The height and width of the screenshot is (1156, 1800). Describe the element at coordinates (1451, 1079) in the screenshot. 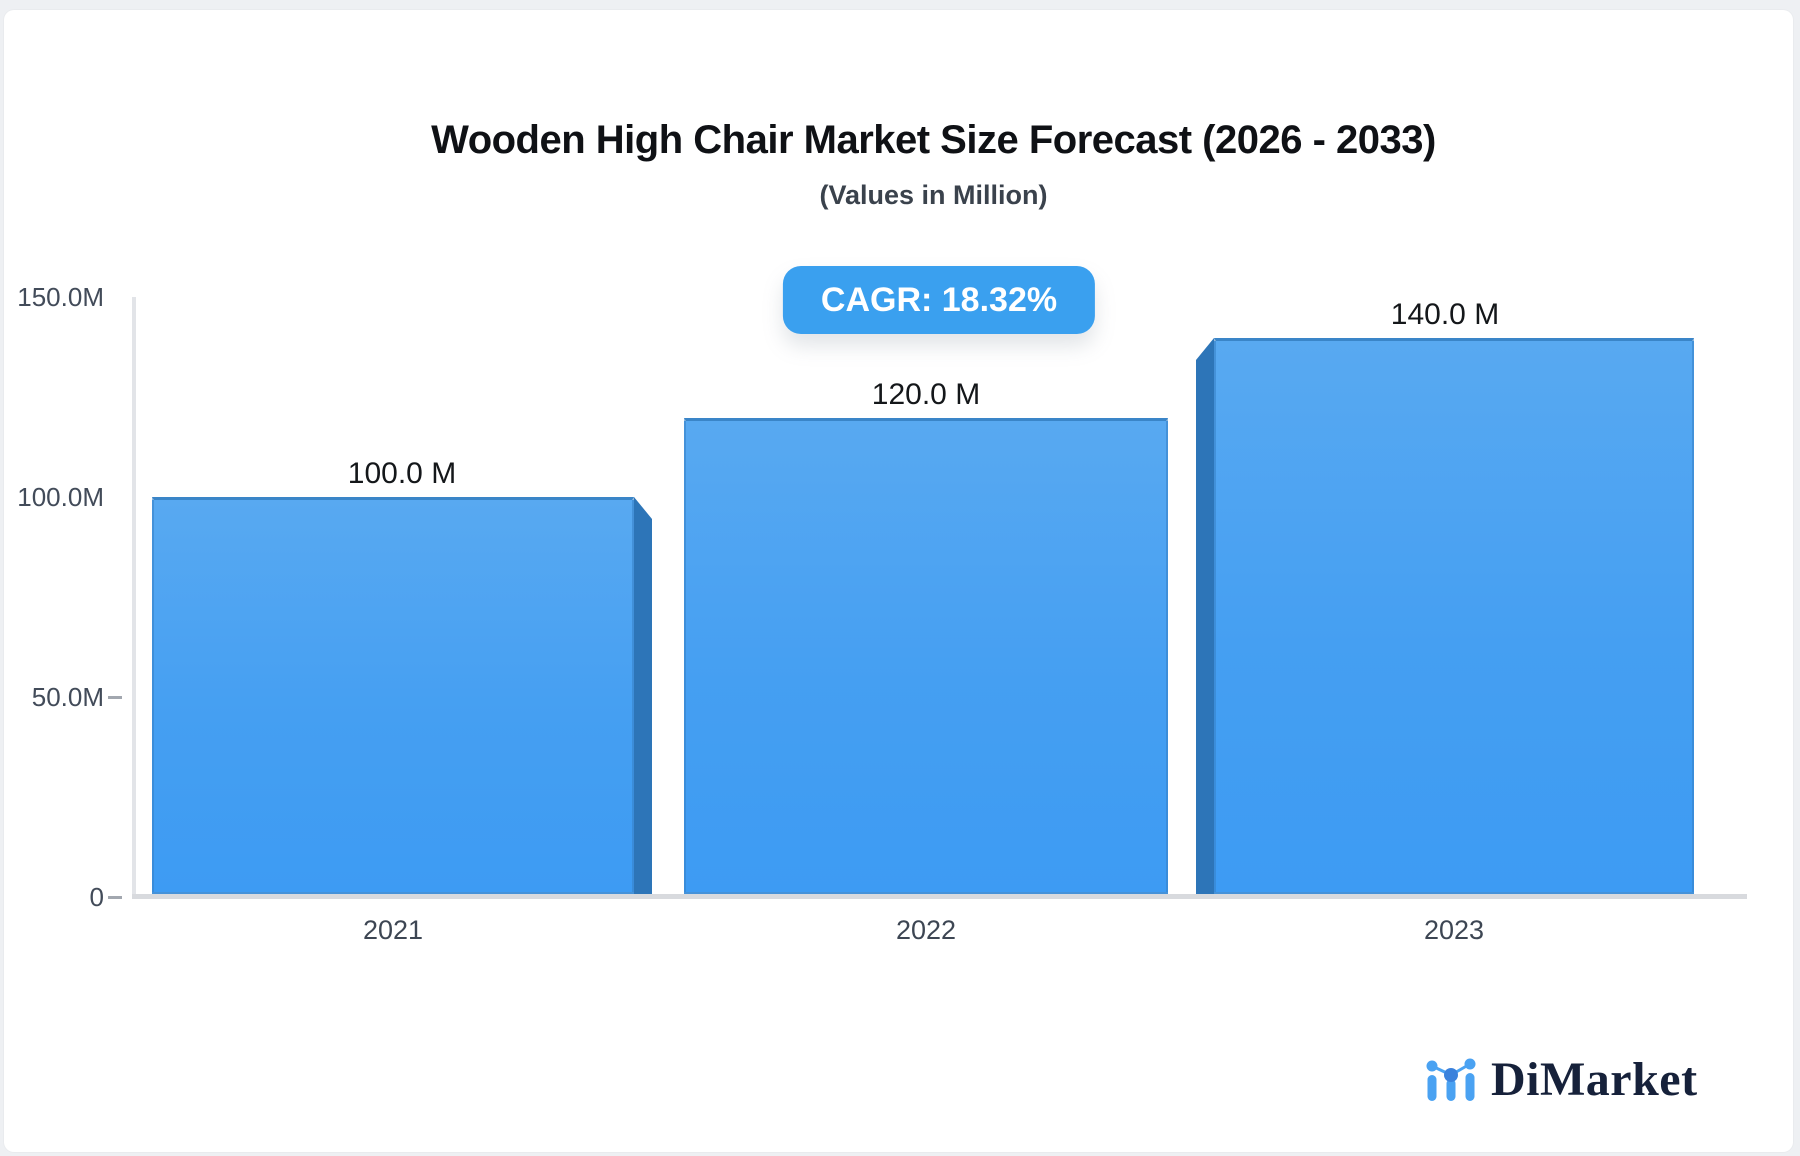

I see `bar-chart-logo-icon` at that location.